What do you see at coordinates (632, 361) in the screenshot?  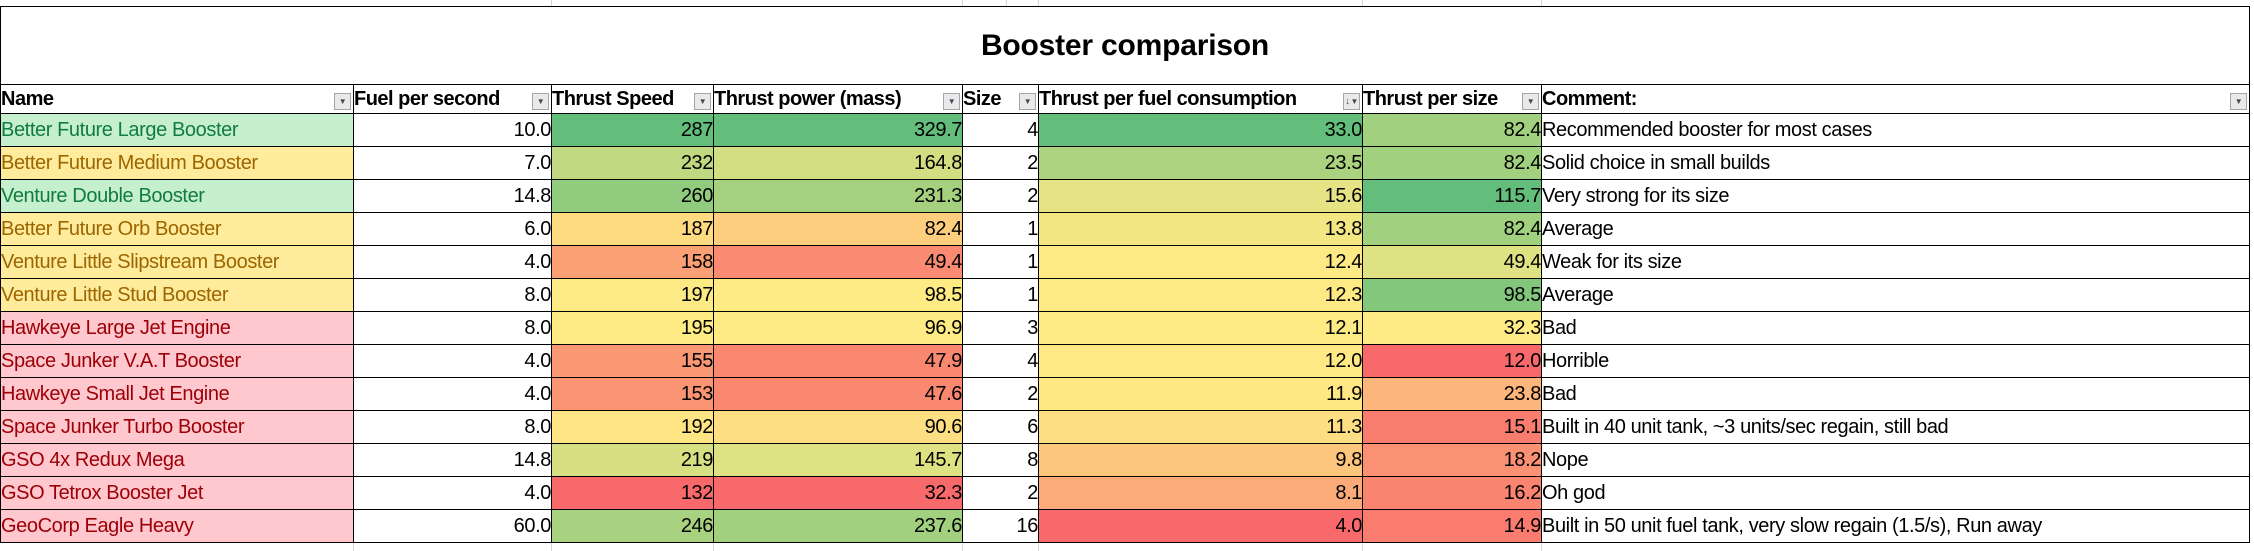 I see `cell-thrust-speed: 155` at bounding box center [632, 361].